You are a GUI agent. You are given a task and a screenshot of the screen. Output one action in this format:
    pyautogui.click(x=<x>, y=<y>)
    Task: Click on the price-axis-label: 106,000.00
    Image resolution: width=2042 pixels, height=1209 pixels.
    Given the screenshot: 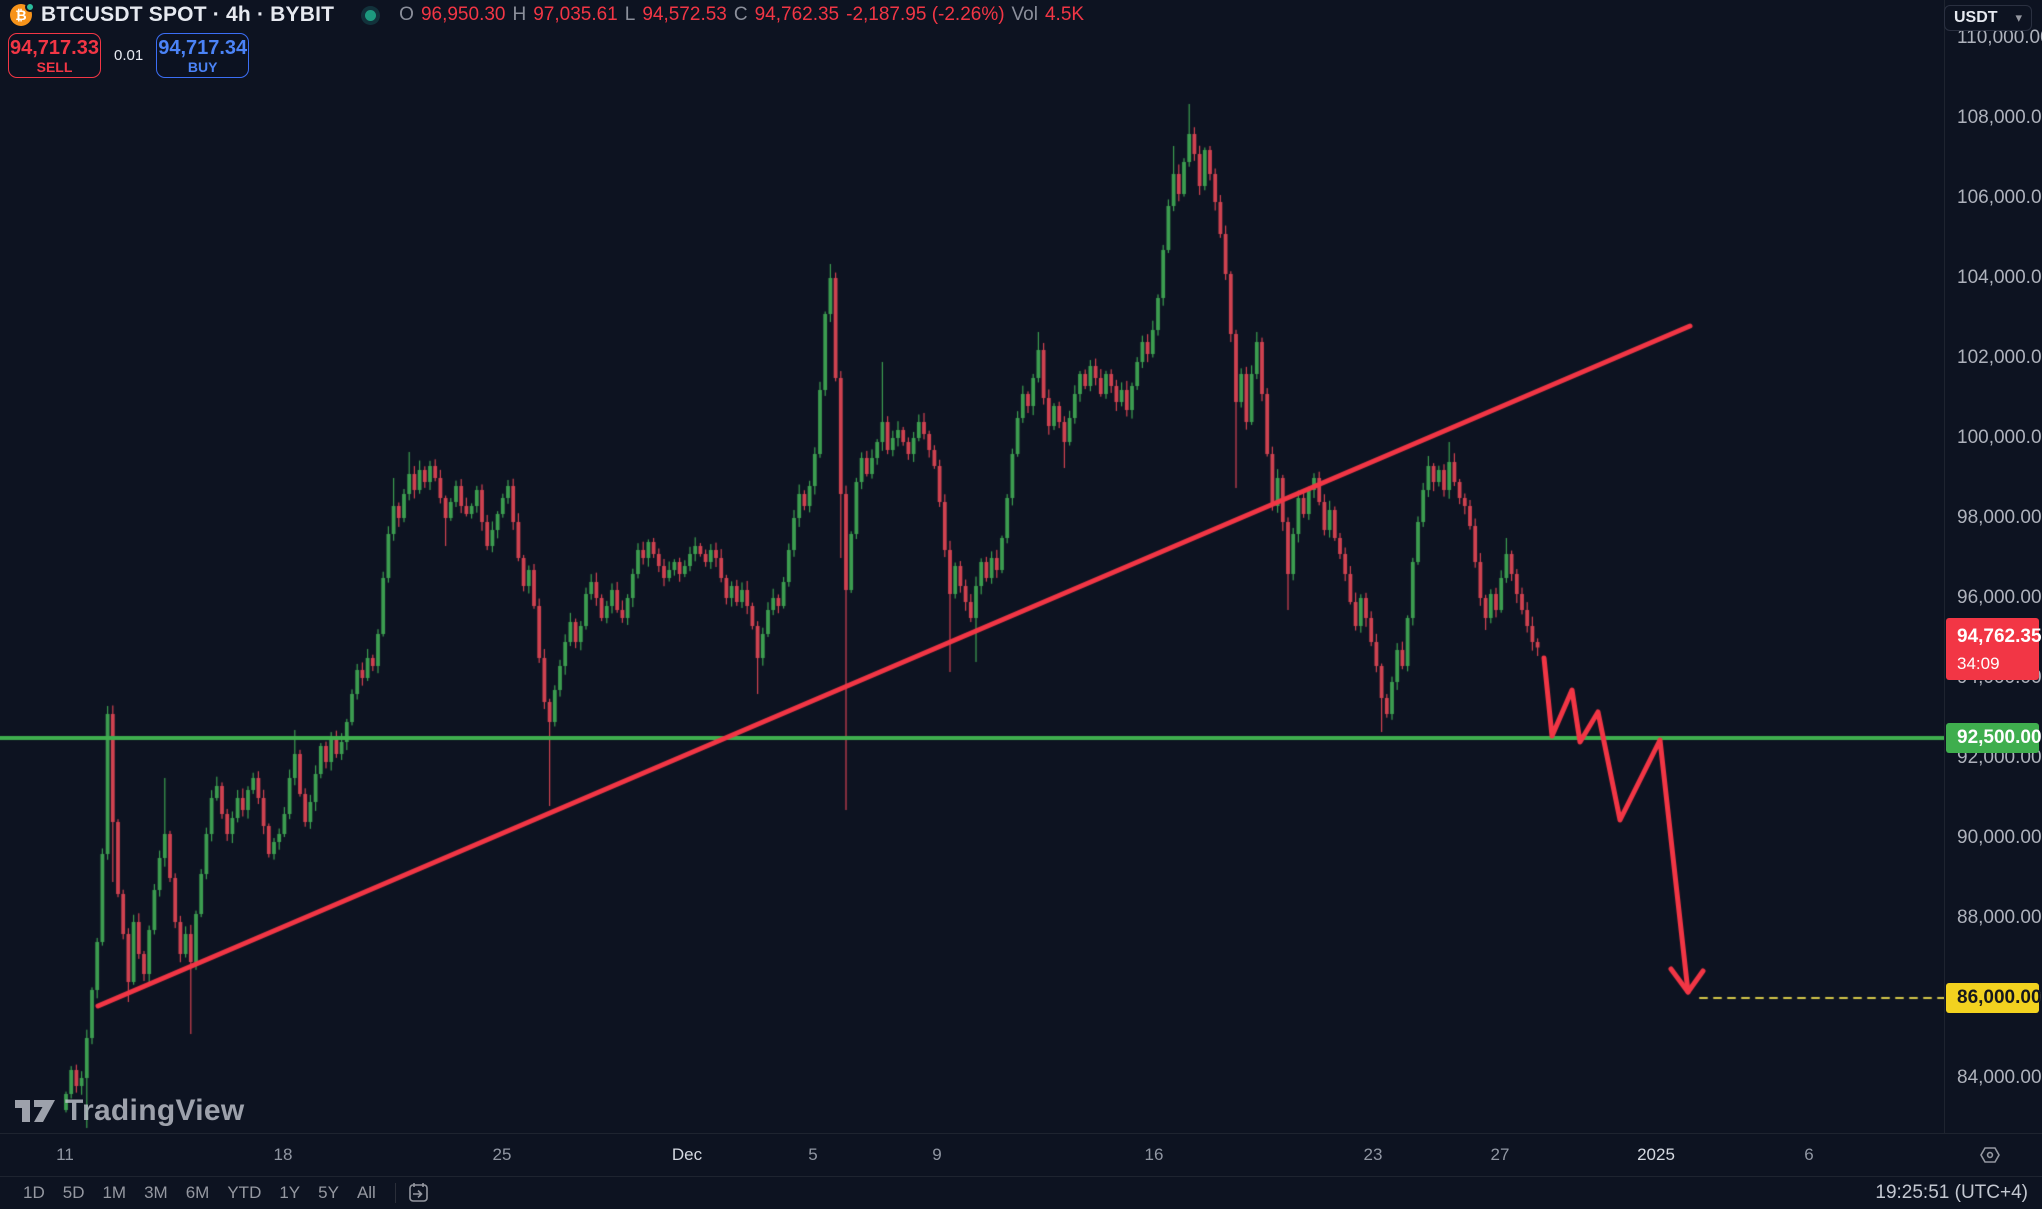 What is the action you would take?
    pyautogui.click(x=1999, y=197)
    